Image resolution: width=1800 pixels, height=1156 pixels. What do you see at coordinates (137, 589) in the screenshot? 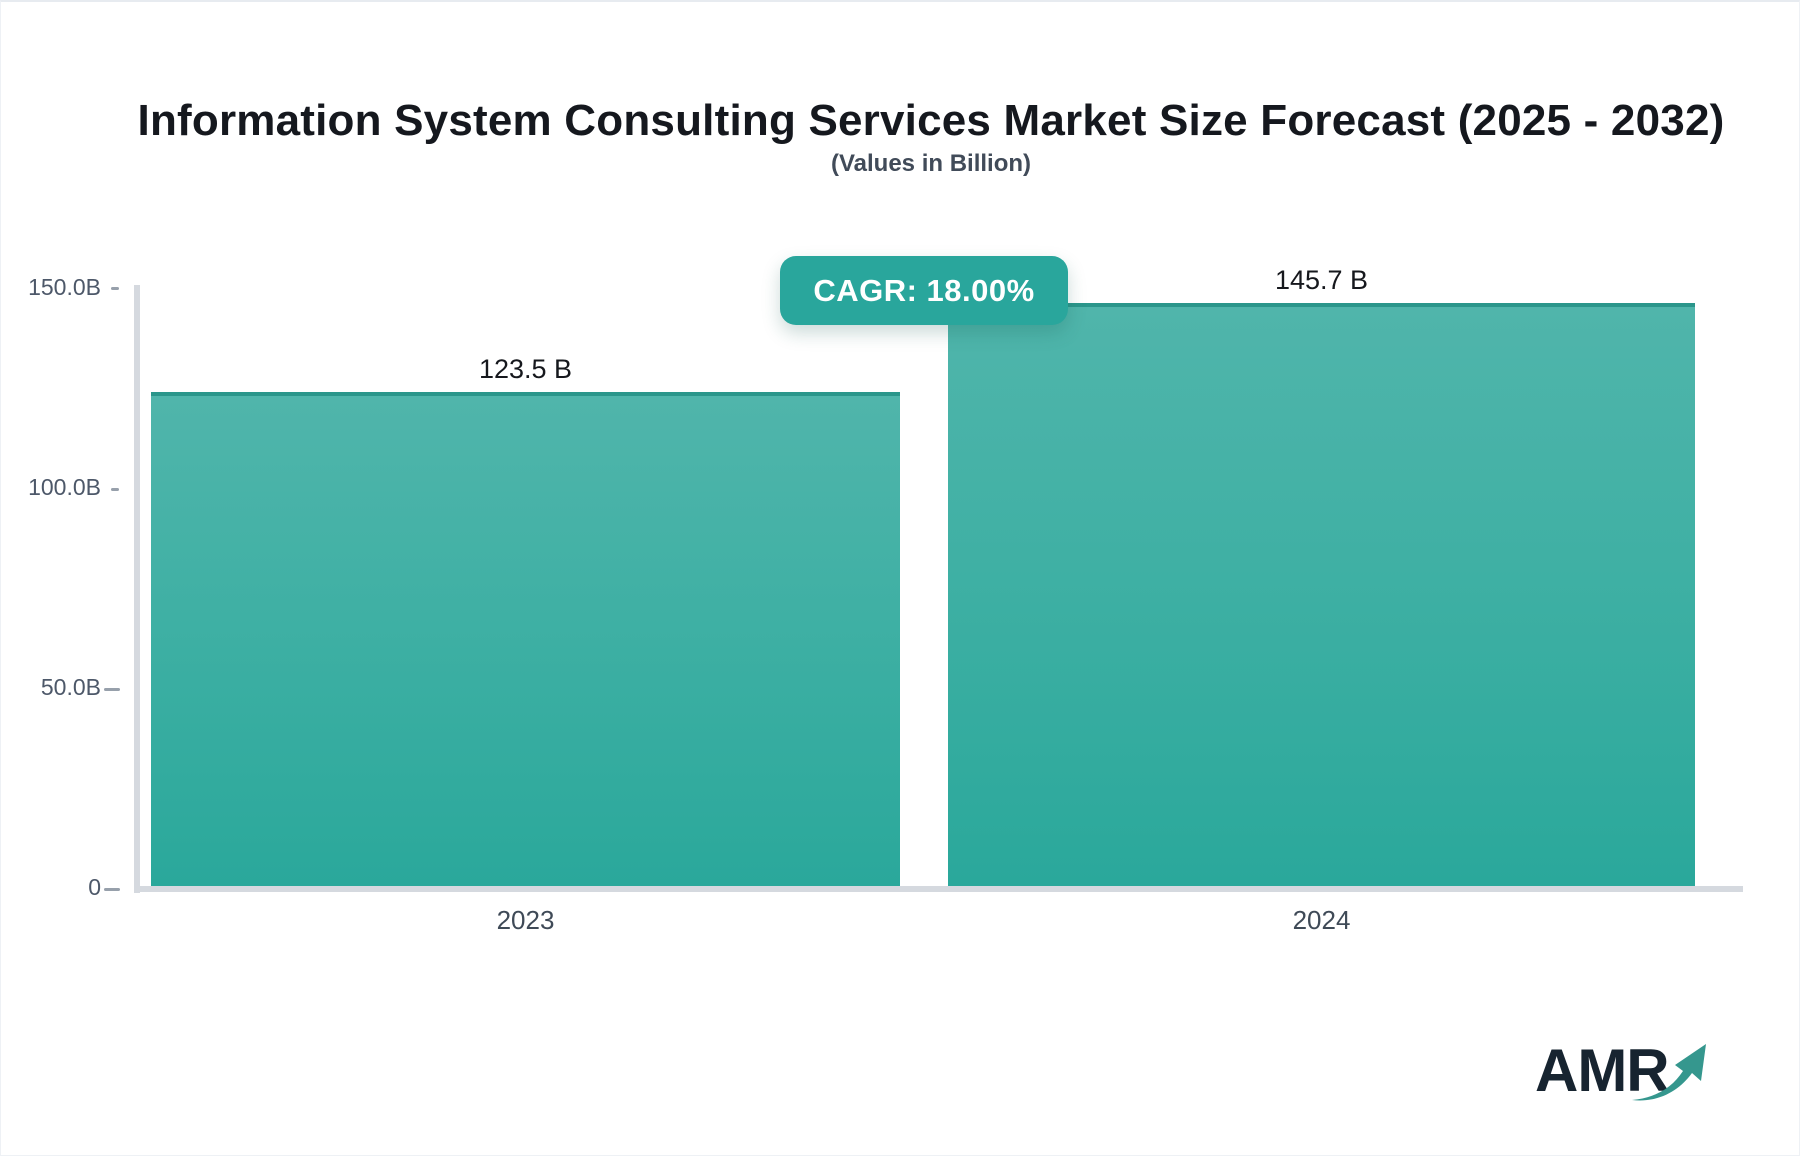
I see `y-axis-line` at bounding box center [137, 589].